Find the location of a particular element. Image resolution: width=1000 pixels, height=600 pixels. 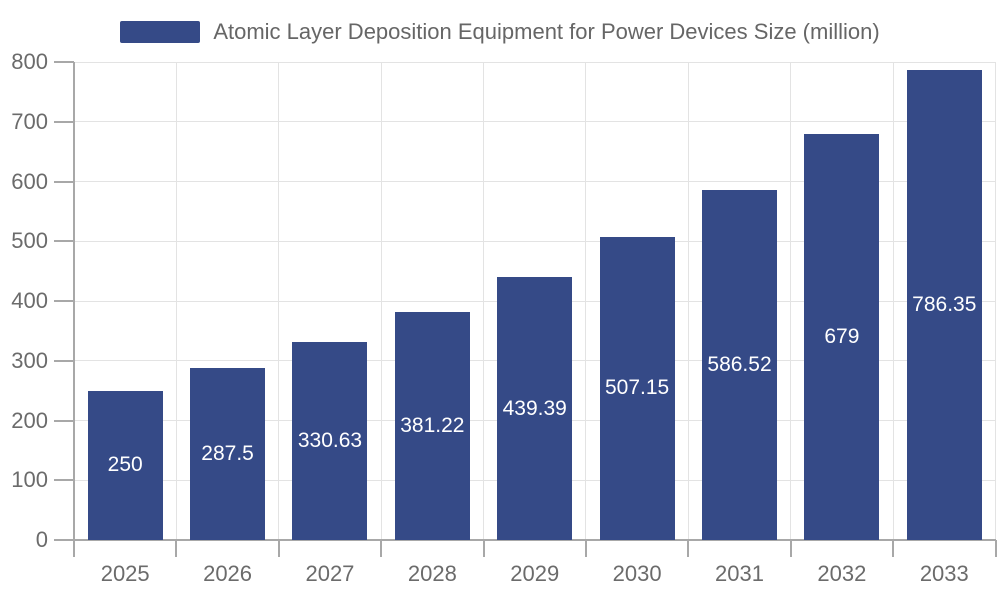

y-axis-tick-label: 300 is located at coordinates (29, 360).